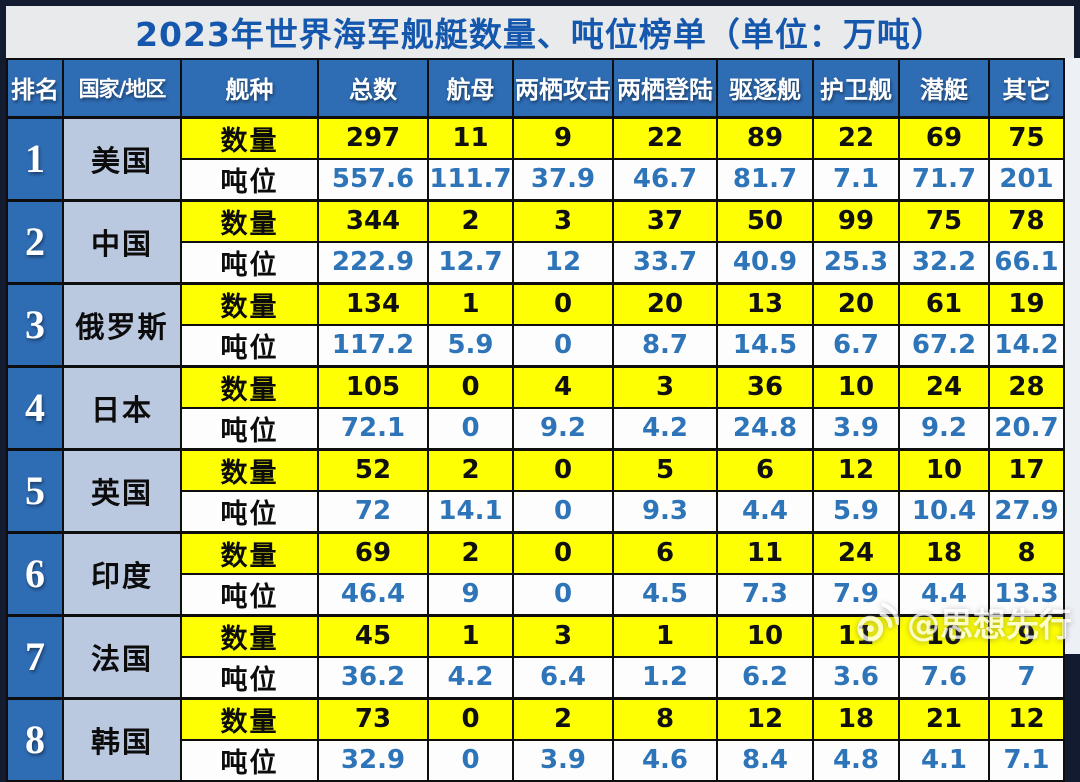 The width and height of the screenshot is (1080, 782). I want to click on title-bar: 2023年世界海军舰艇数量、吨位榜单（单位：万吨）, so click(540, 32).